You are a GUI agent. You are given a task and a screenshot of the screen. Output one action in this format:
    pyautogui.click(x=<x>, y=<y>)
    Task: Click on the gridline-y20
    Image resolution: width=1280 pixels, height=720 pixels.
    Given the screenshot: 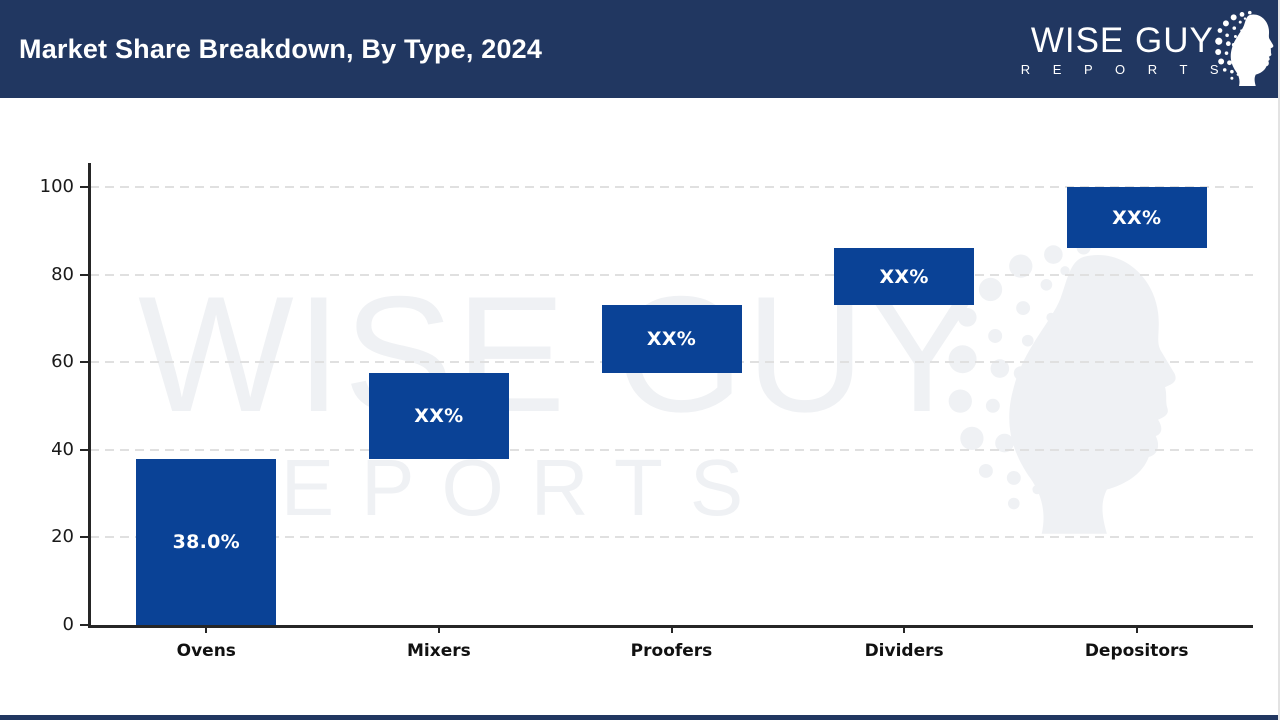 What is the action you would take?
    pyautogui.click(x=671, y=537)
    